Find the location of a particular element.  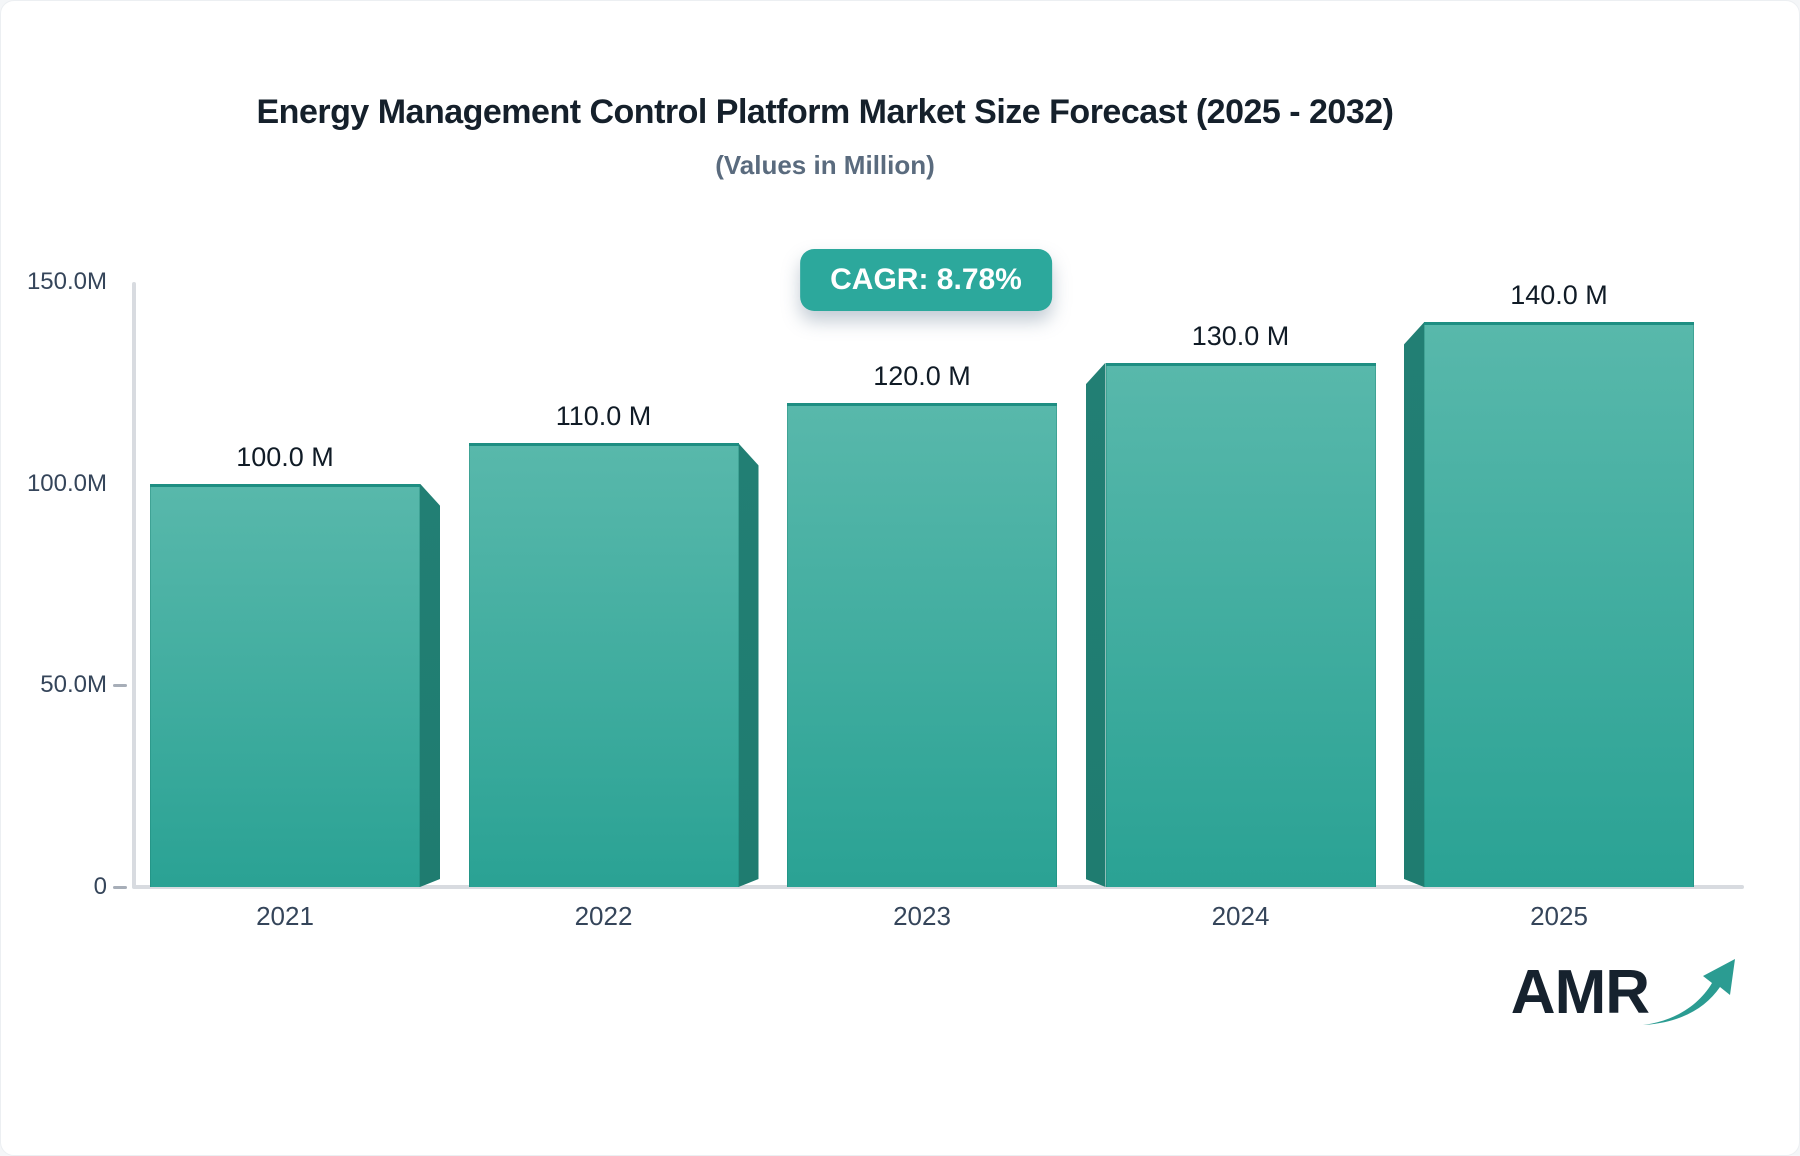

chart-subtitle: (Values in Million) is located at coordinates (825, 165).